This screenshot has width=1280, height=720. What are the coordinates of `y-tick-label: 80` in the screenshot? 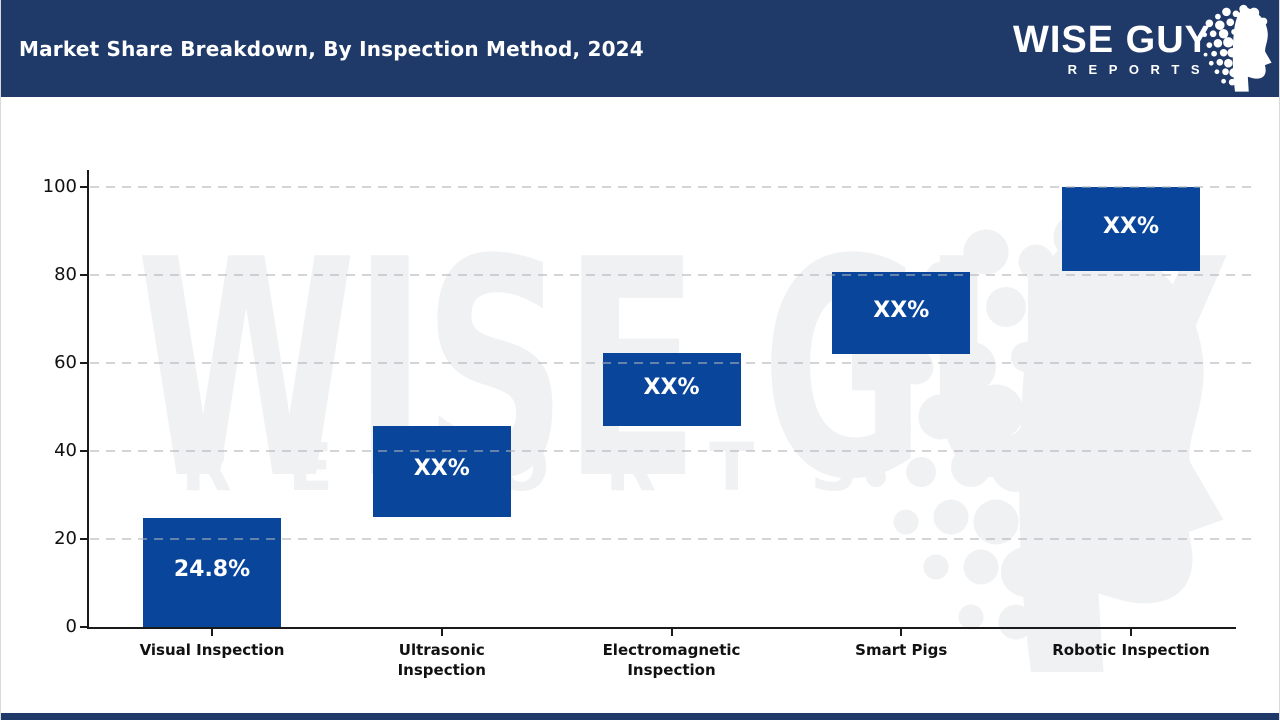 It's located at (65, 274).